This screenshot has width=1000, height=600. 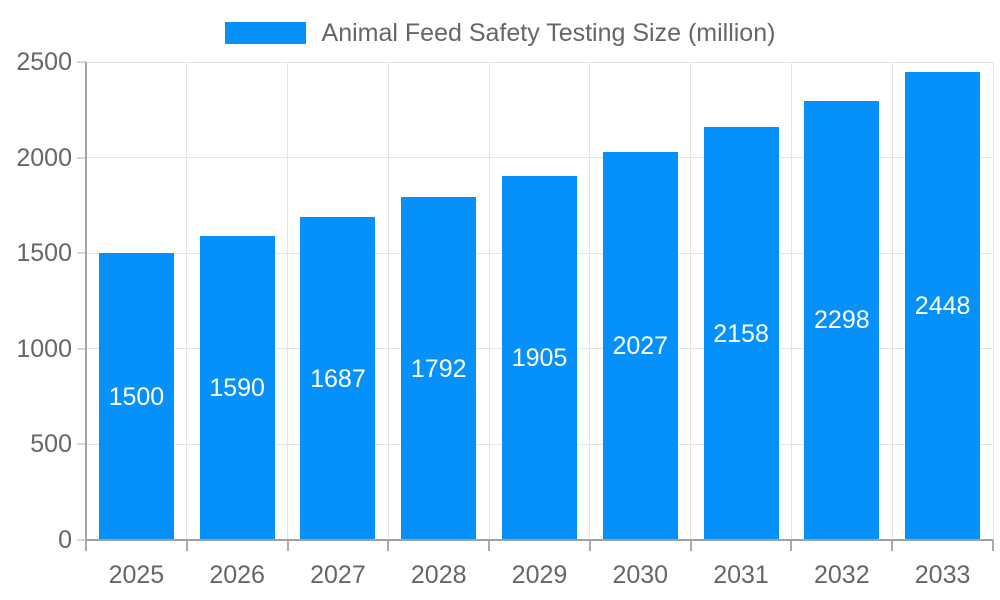 I want to click on bar-2030, so click(x=640, y=346).